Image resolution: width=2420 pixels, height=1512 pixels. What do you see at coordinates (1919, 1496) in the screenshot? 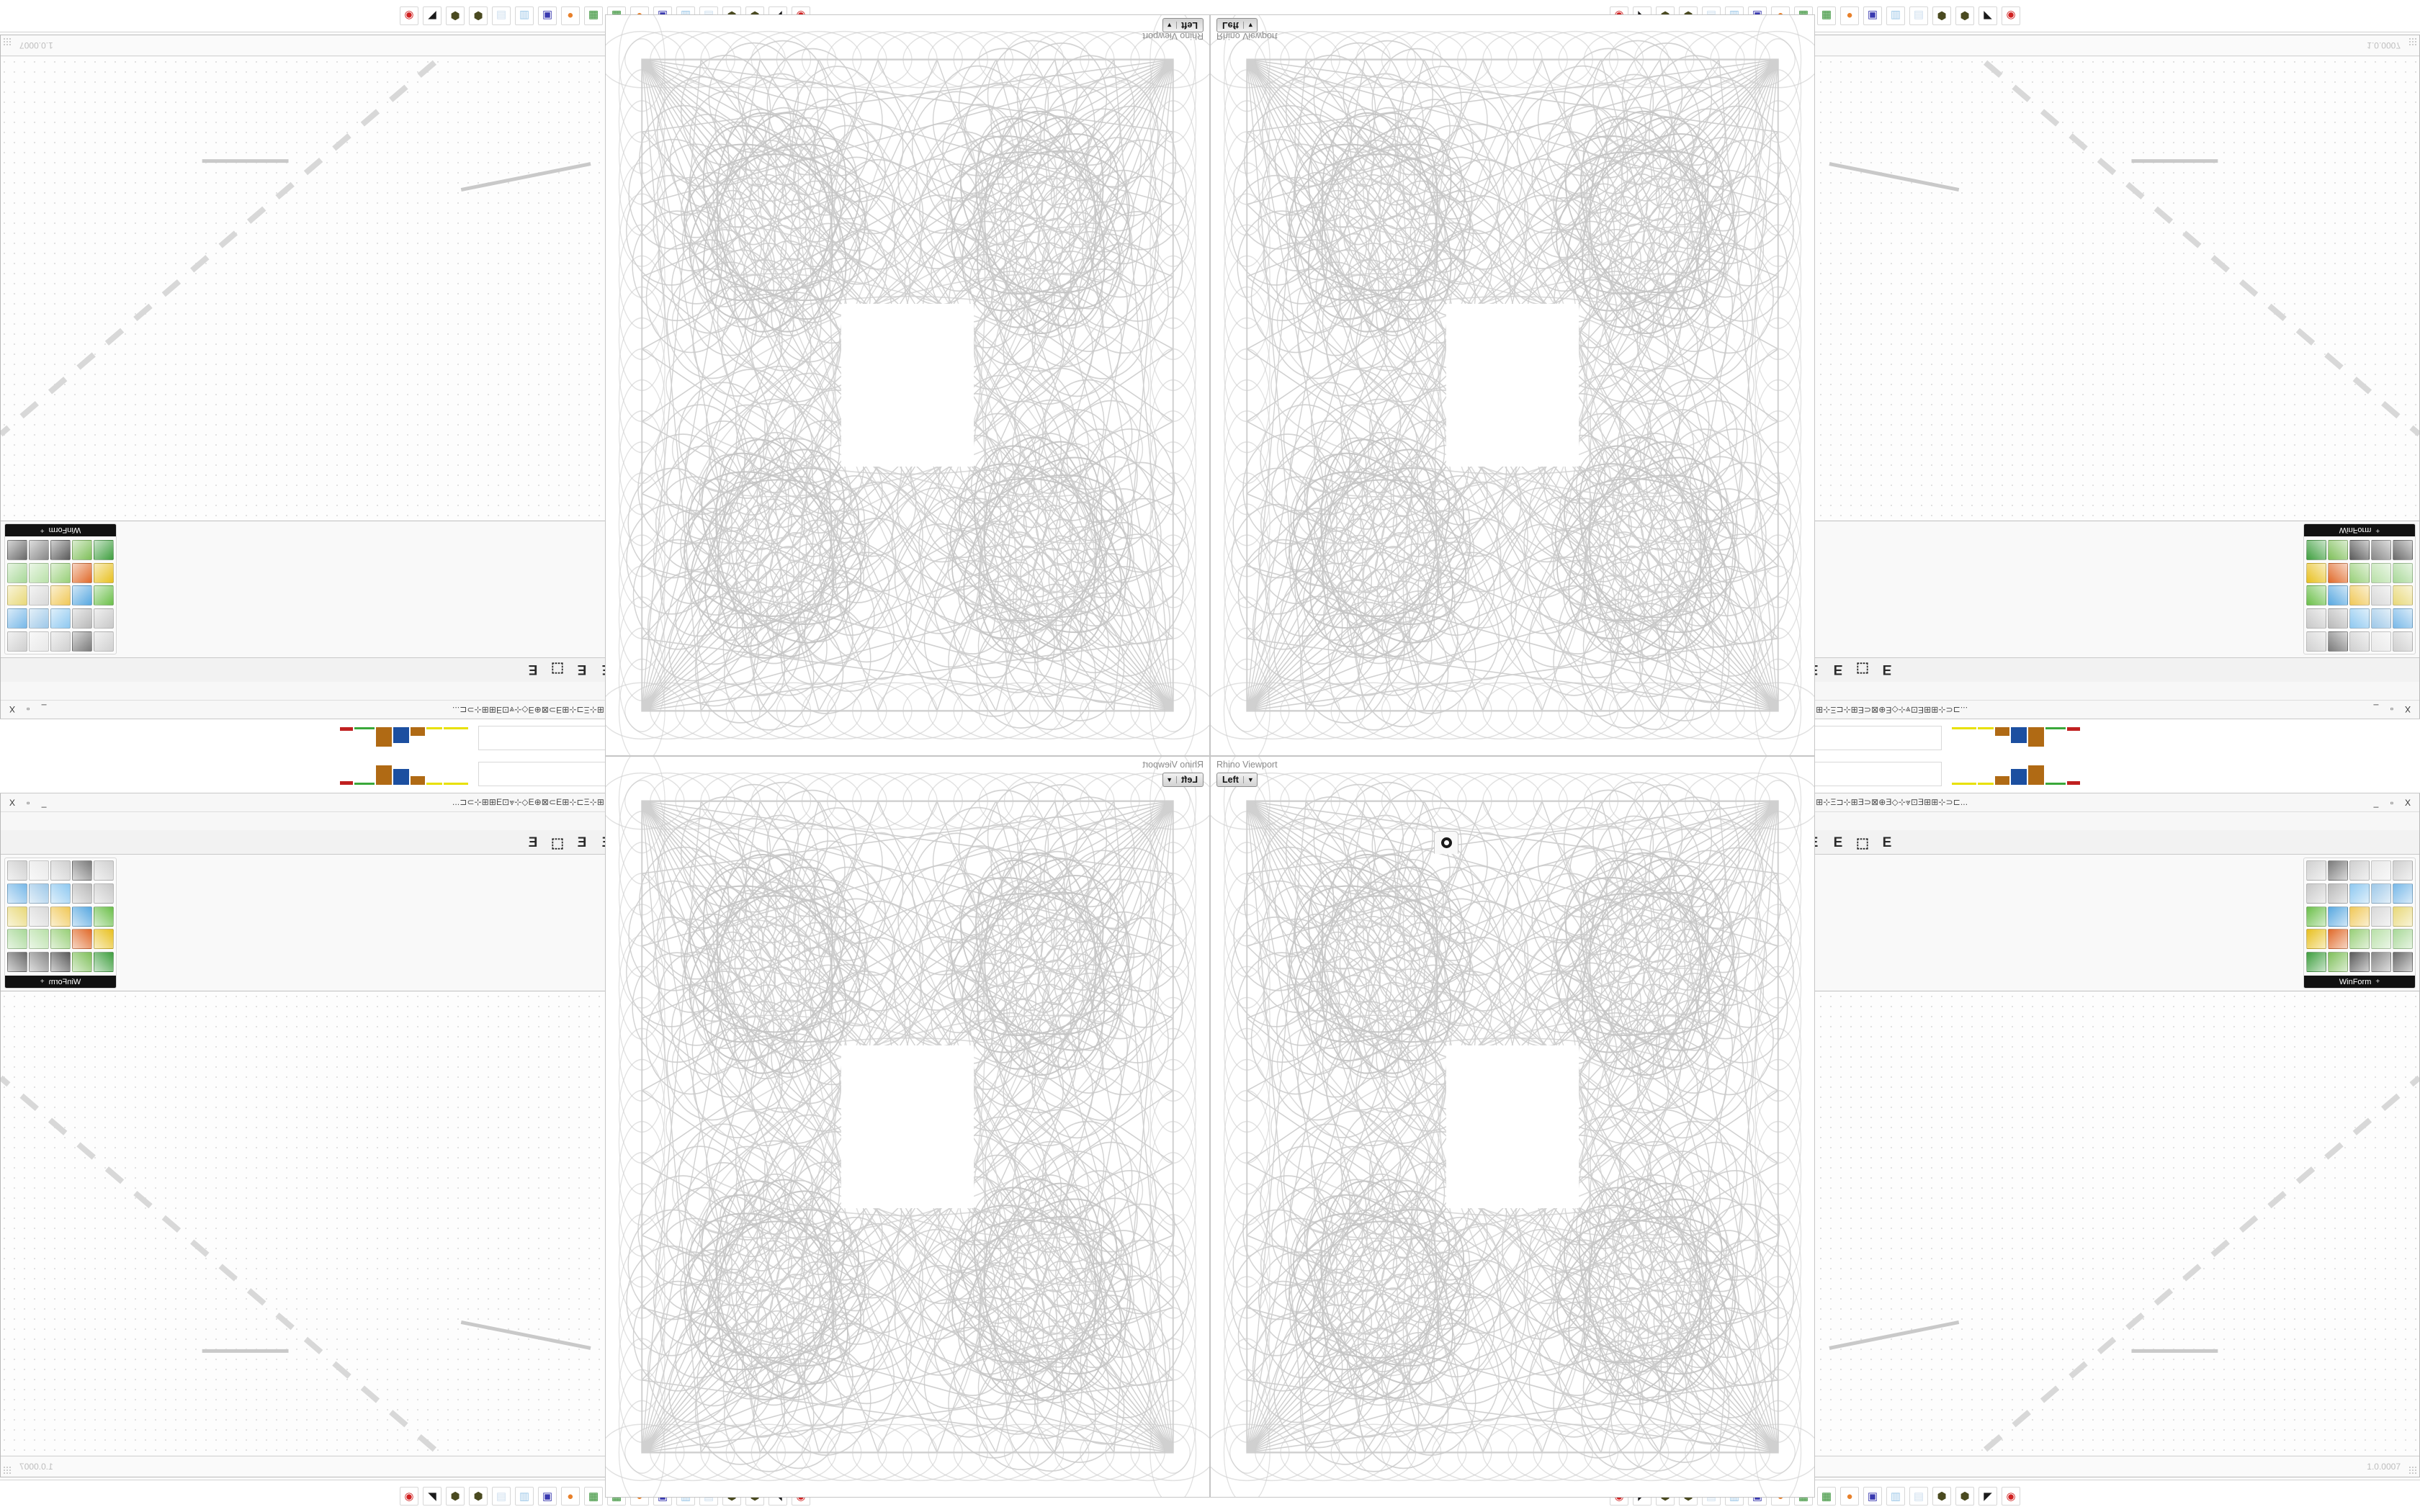
I see `notepad-icon: ▤` at bounding box center [1919, 1496].